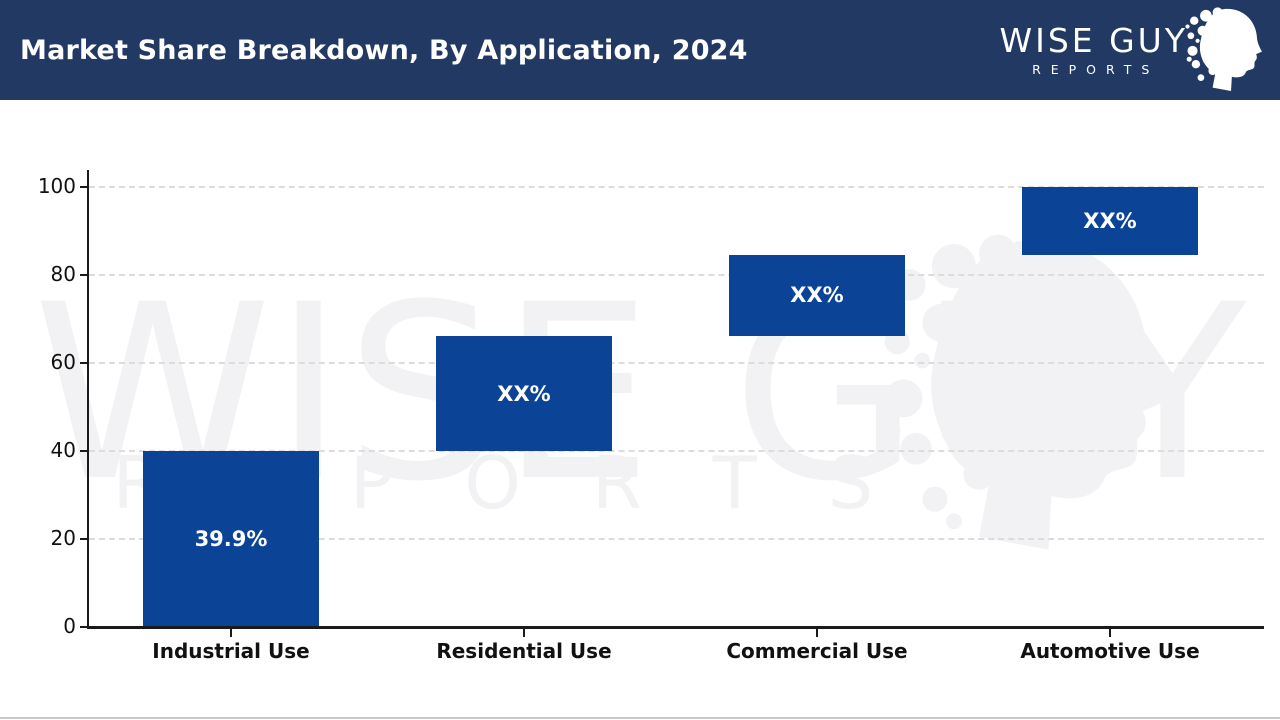 This screenshot has width=1280, height=720. I want to click on y-axis-line, so click(88, 398).